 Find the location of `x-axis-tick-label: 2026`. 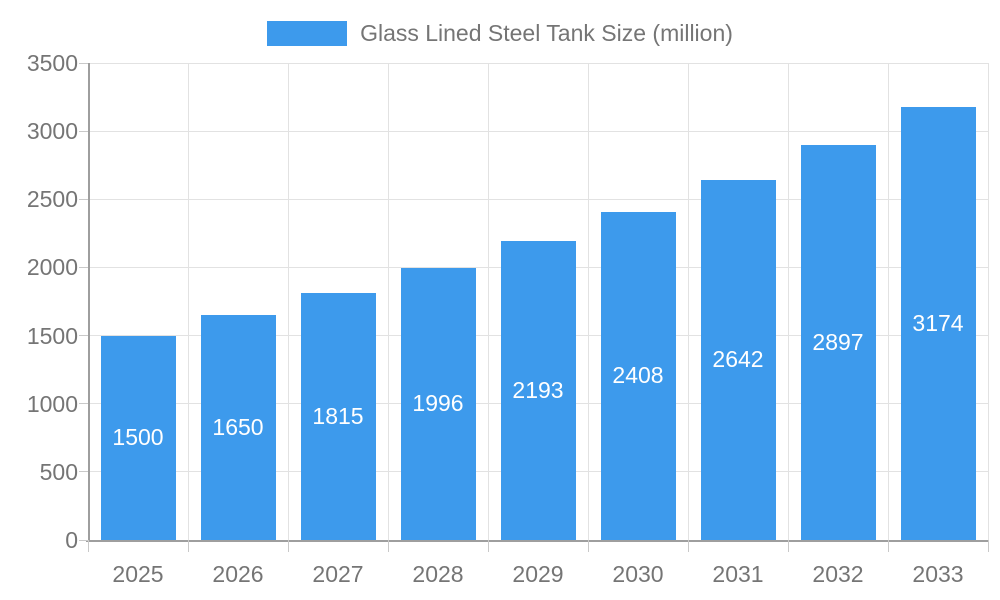

x-axis-tick-label: 2026 is located at coordinates (238, 574).